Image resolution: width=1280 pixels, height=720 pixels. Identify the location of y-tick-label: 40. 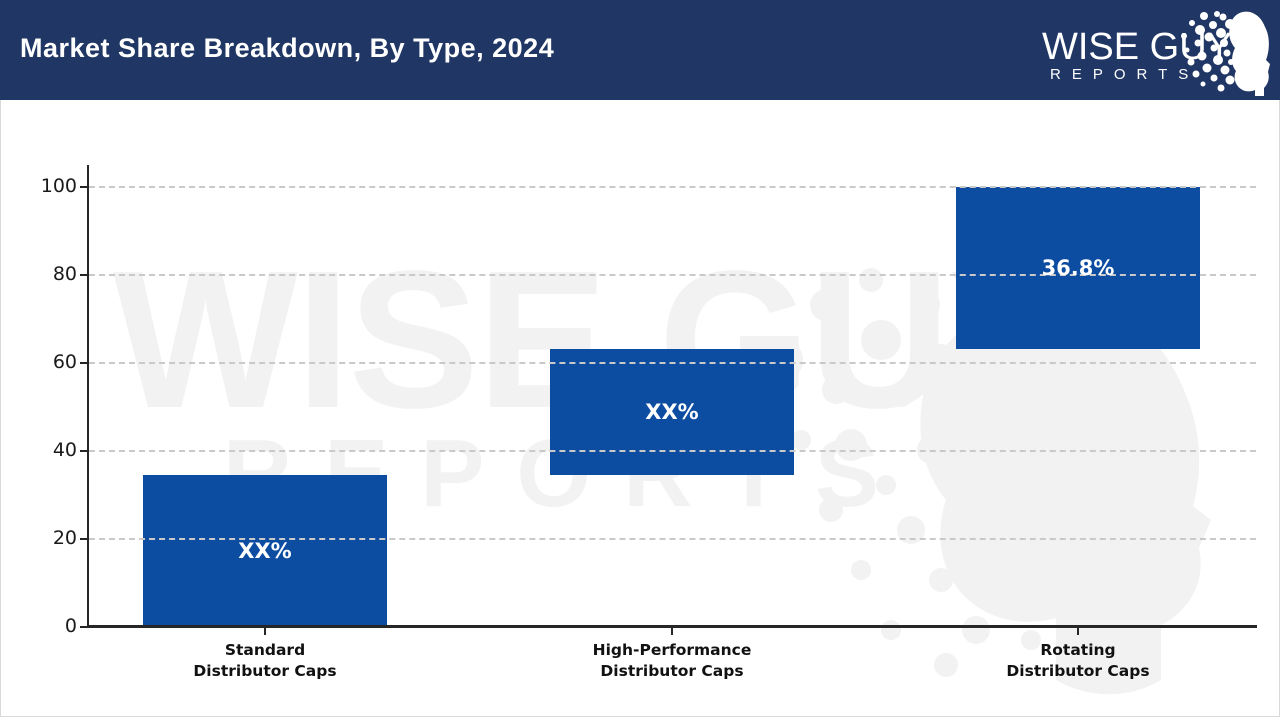
(64, 450).